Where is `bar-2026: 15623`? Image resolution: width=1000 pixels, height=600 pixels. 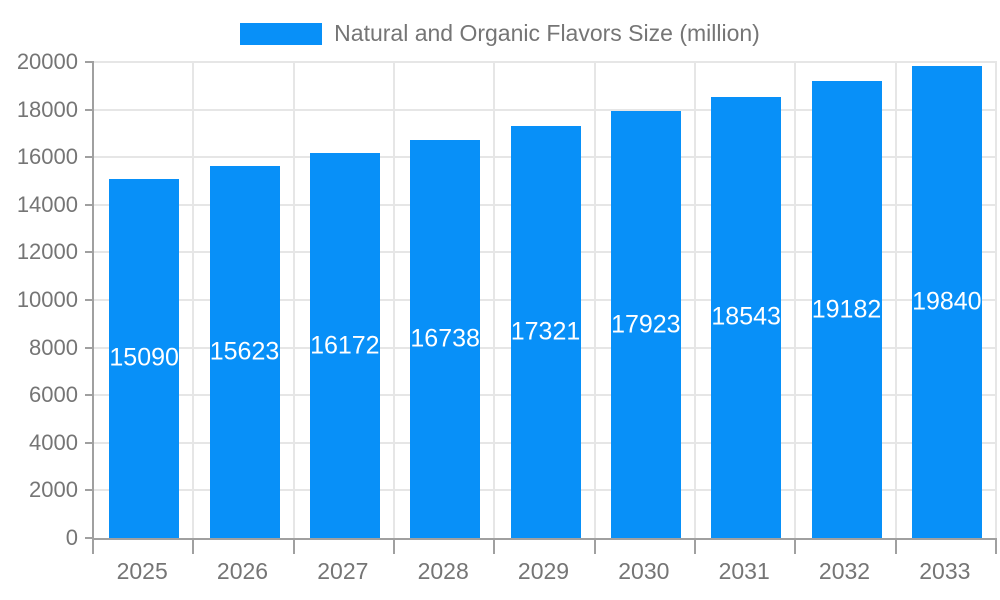 bar-2026: 15623 is located at coordinates (244, 352).